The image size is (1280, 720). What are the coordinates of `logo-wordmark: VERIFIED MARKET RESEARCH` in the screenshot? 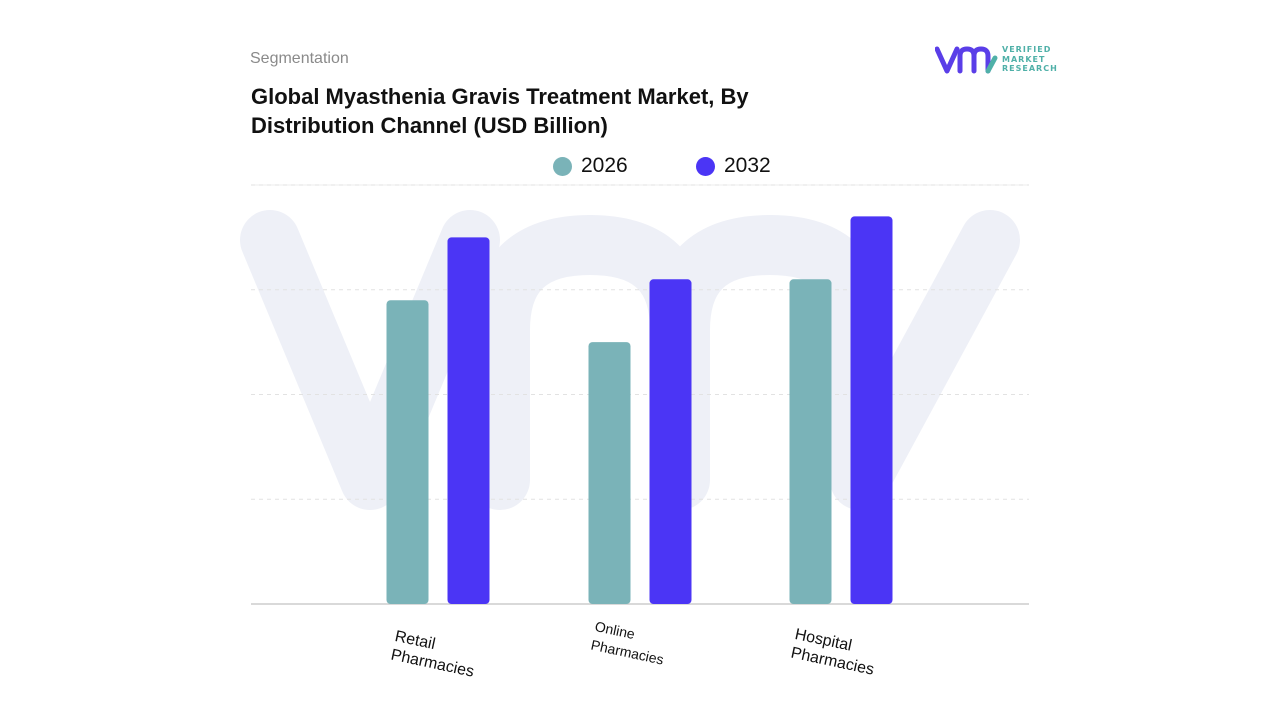 It's located at (1030, 59).